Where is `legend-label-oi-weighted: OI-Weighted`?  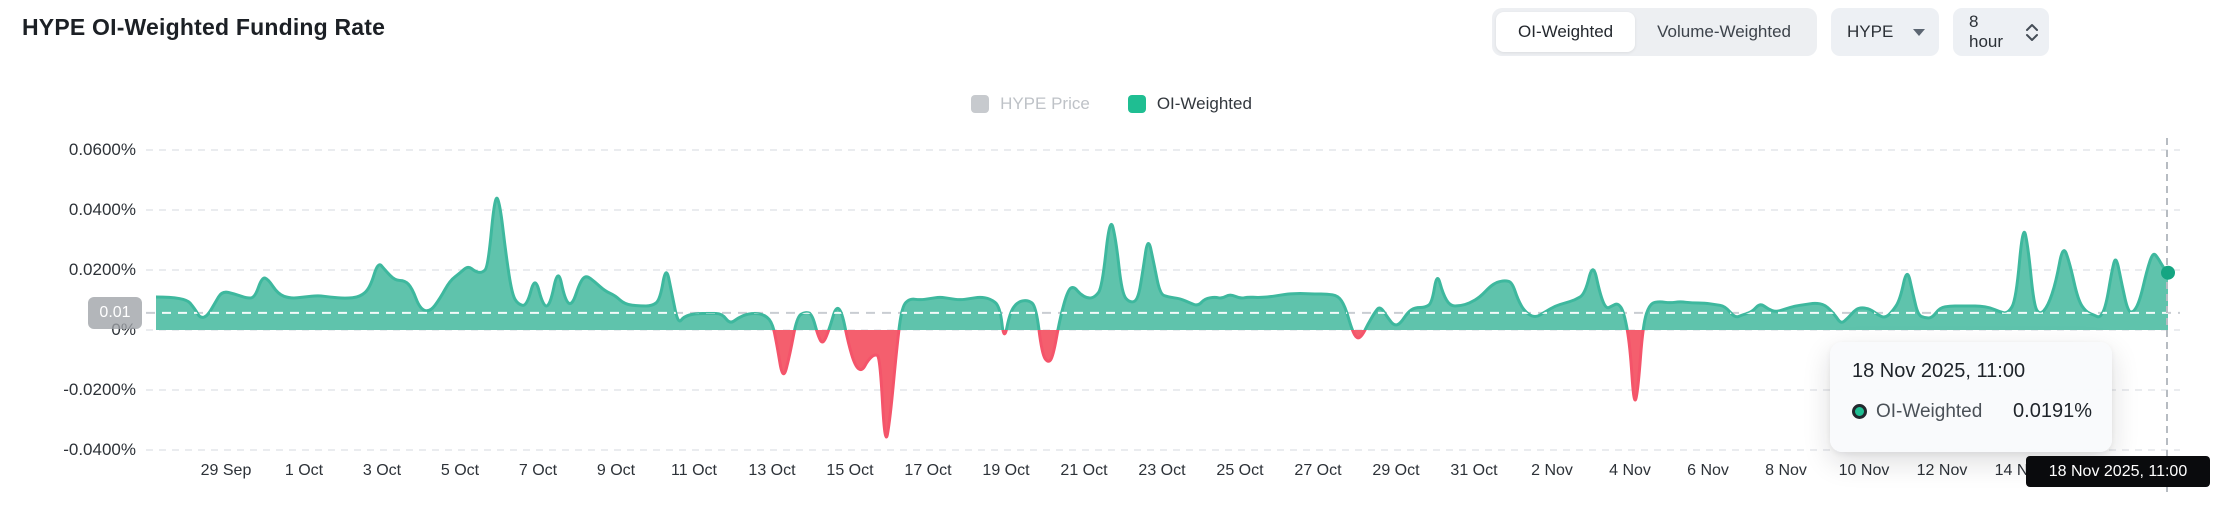
legend-label-oi-weighted: OI-Weighted is located at coordinates (1204, 103).